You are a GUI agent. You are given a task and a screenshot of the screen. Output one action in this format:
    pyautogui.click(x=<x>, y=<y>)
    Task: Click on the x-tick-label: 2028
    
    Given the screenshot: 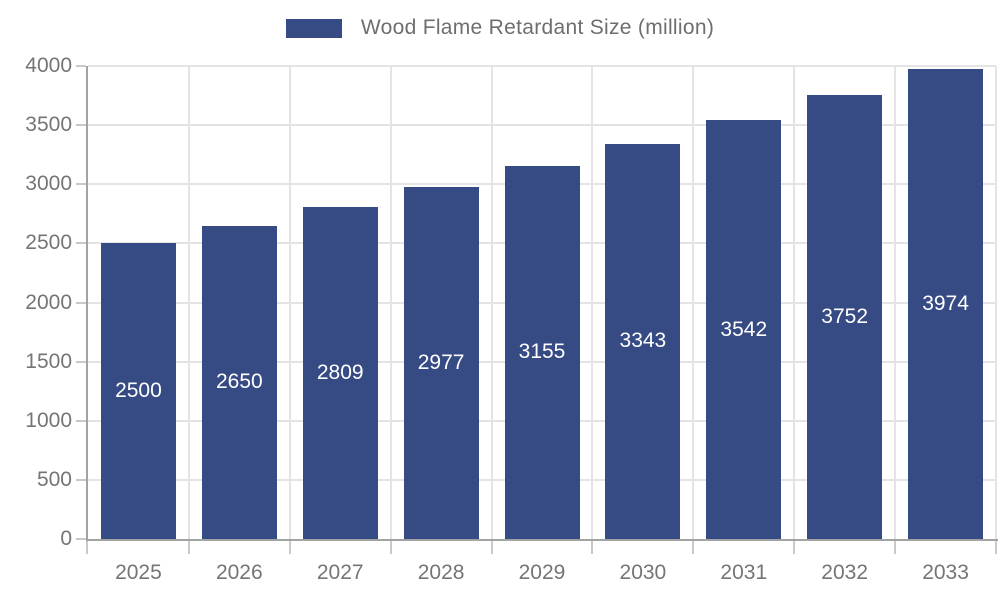 What is the action you would take?
    pyautogui.click(x=441, y=572)
    